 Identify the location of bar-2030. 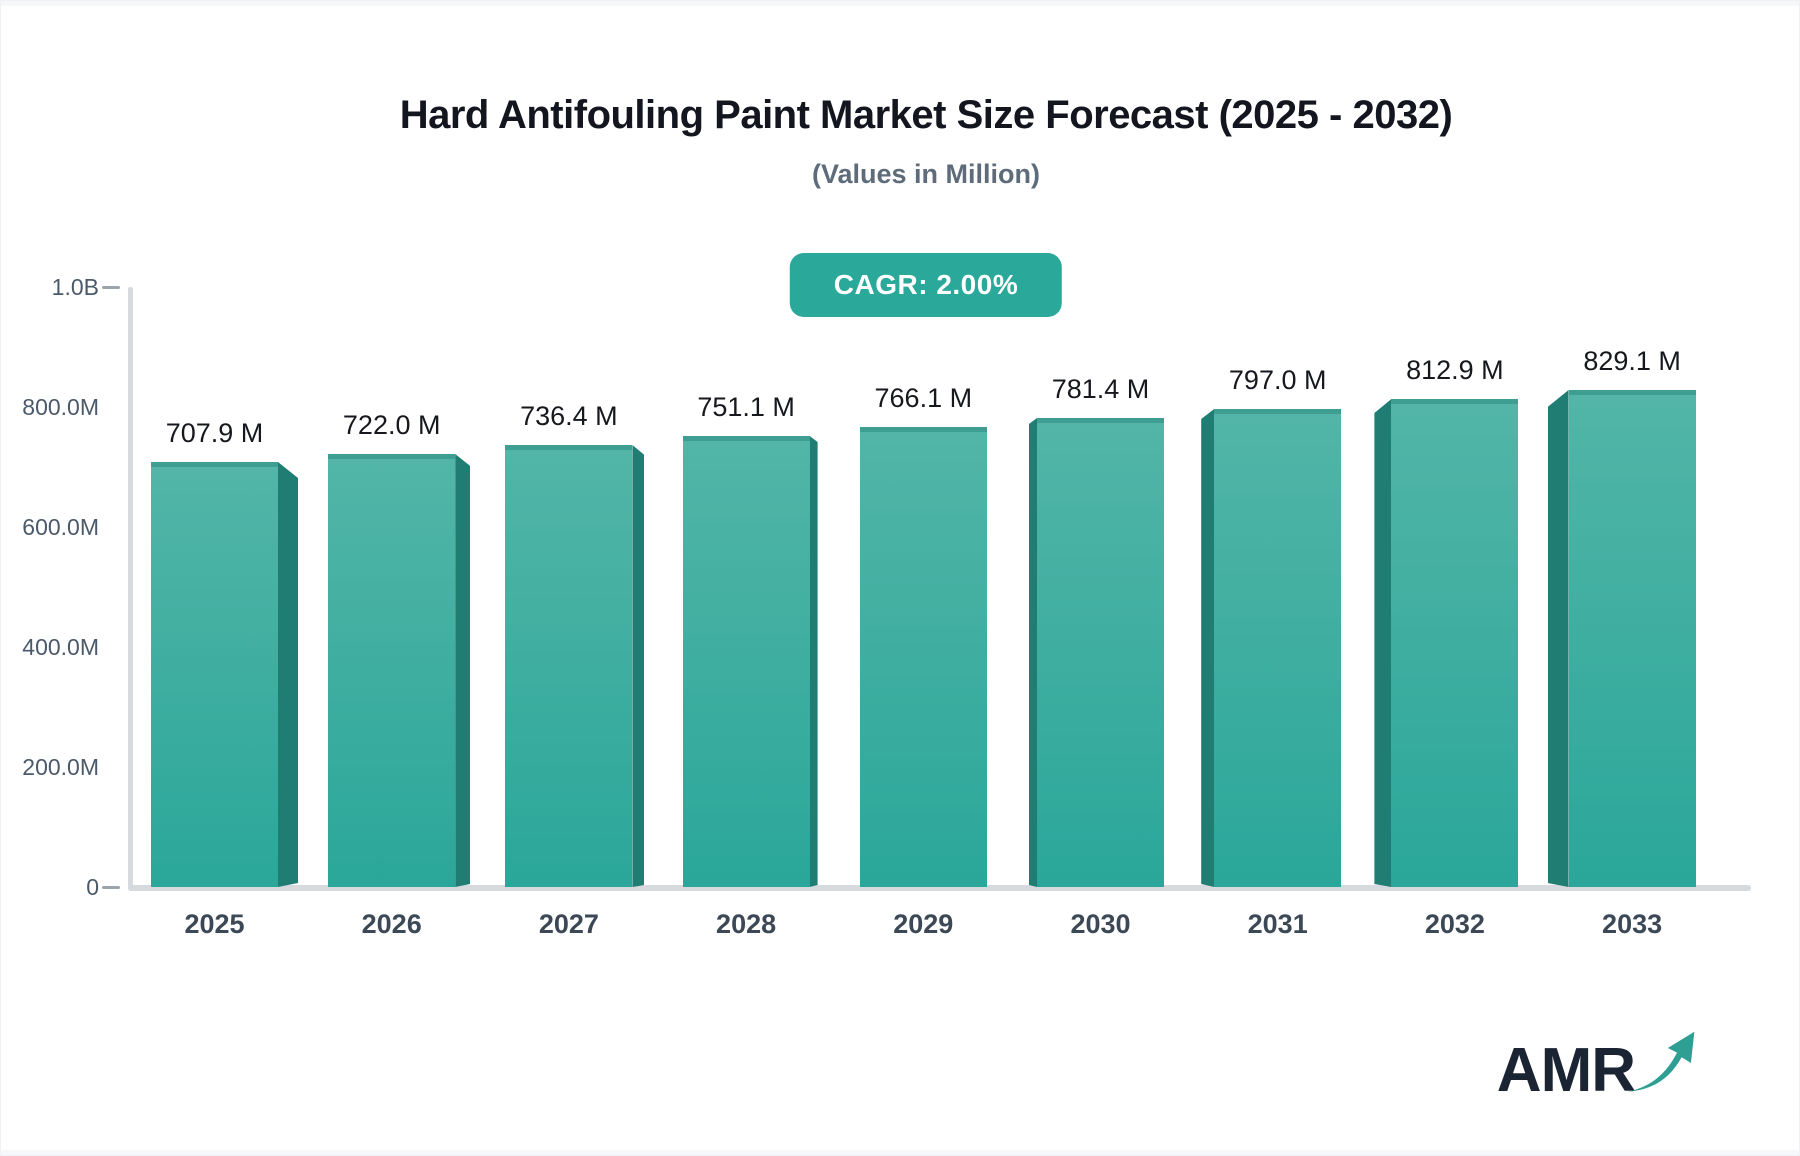
(1096, 652).